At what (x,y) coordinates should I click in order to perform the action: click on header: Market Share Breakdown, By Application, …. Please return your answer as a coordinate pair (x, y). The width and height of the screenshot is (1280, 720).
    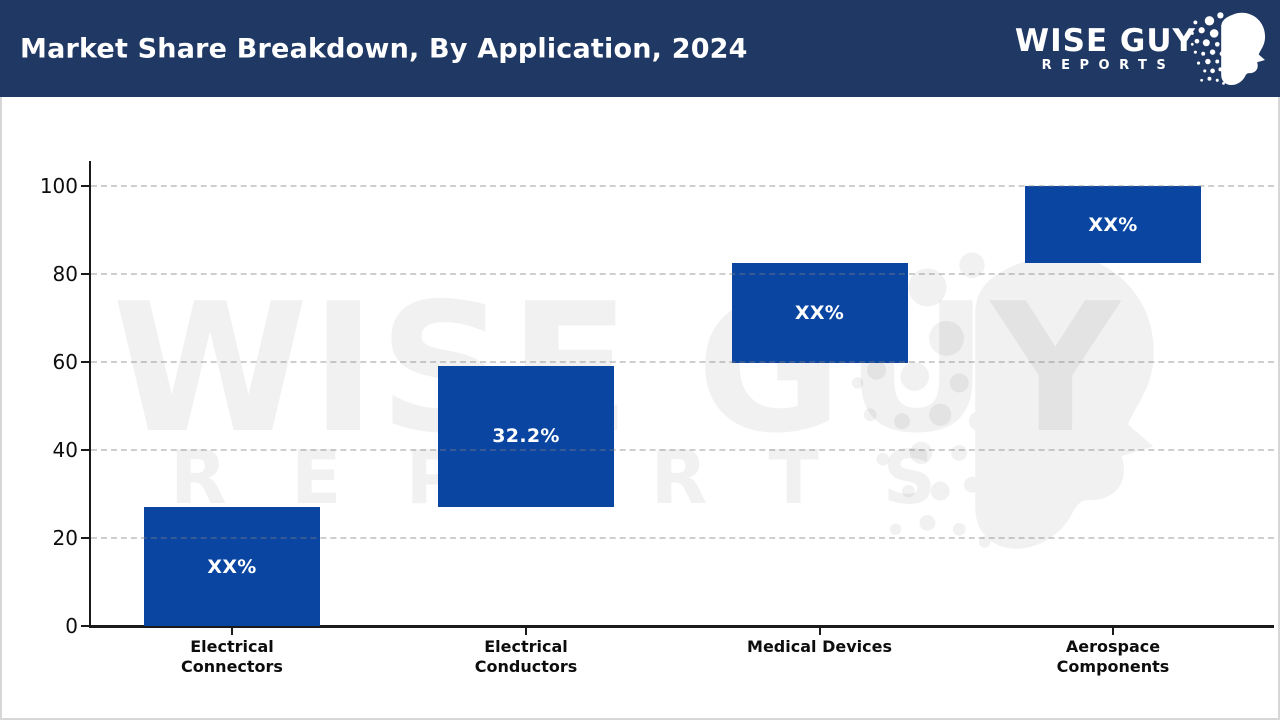
    Looking at the image, I should click on (640, 48).